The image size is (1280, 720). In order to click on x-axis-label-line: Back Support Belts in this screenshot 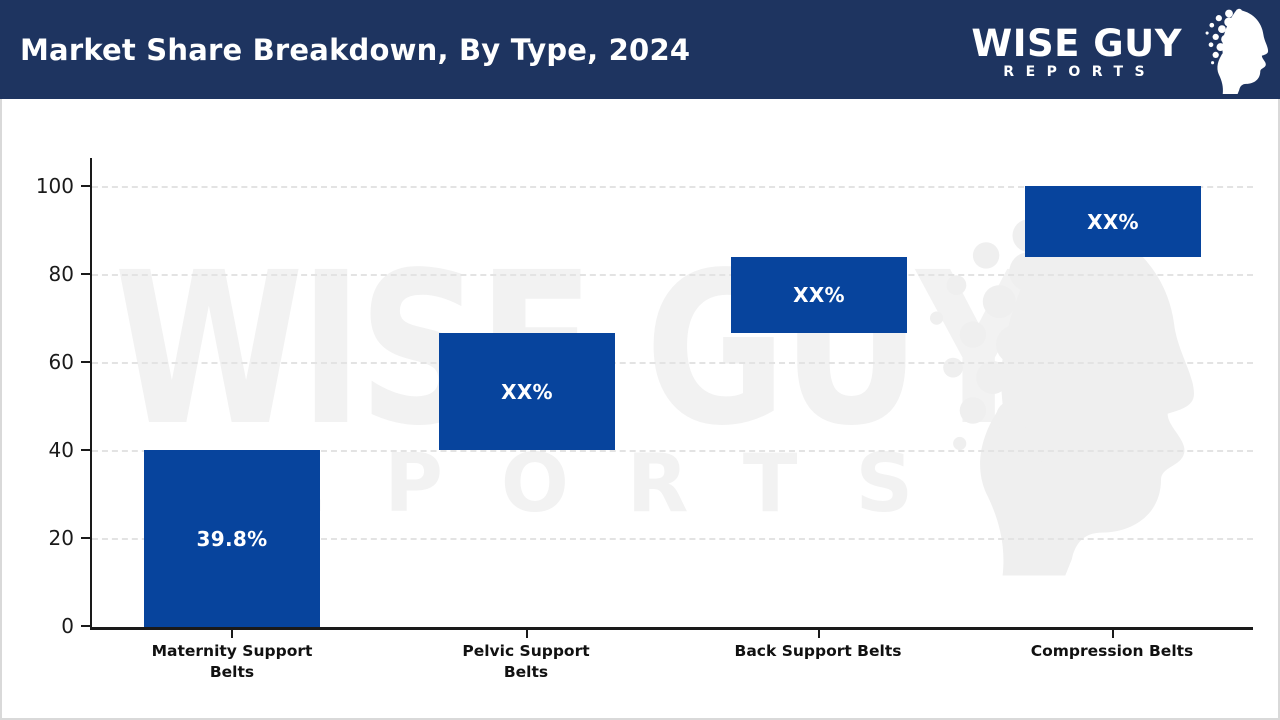, I will do `click(818, 651)`.